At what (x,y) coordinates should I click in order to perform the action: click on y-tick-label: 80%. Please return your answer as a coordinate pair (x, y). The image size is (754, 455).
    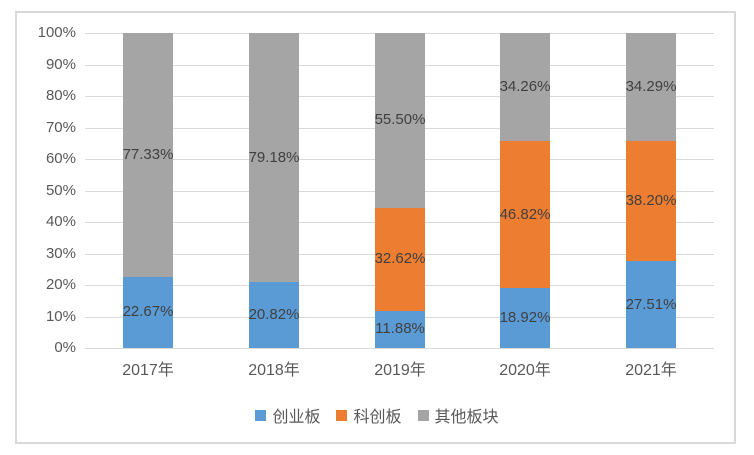
    Looking at the image, I should click on (60, 95).